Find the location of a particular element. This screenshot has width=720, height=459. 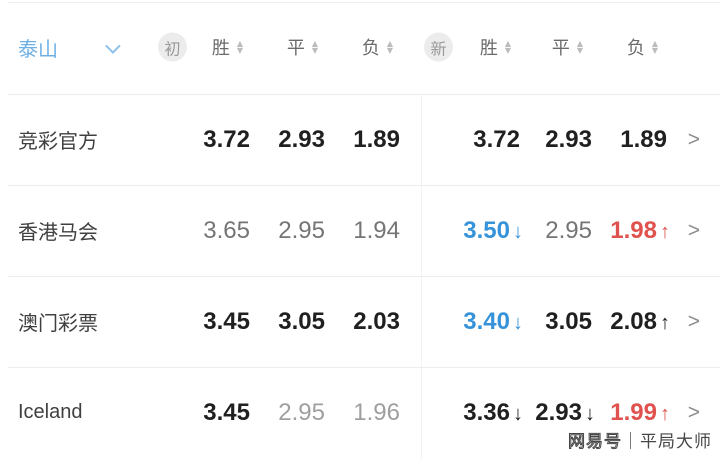

initial-win-odds: 3.65 is located at coordinates (226, 230).